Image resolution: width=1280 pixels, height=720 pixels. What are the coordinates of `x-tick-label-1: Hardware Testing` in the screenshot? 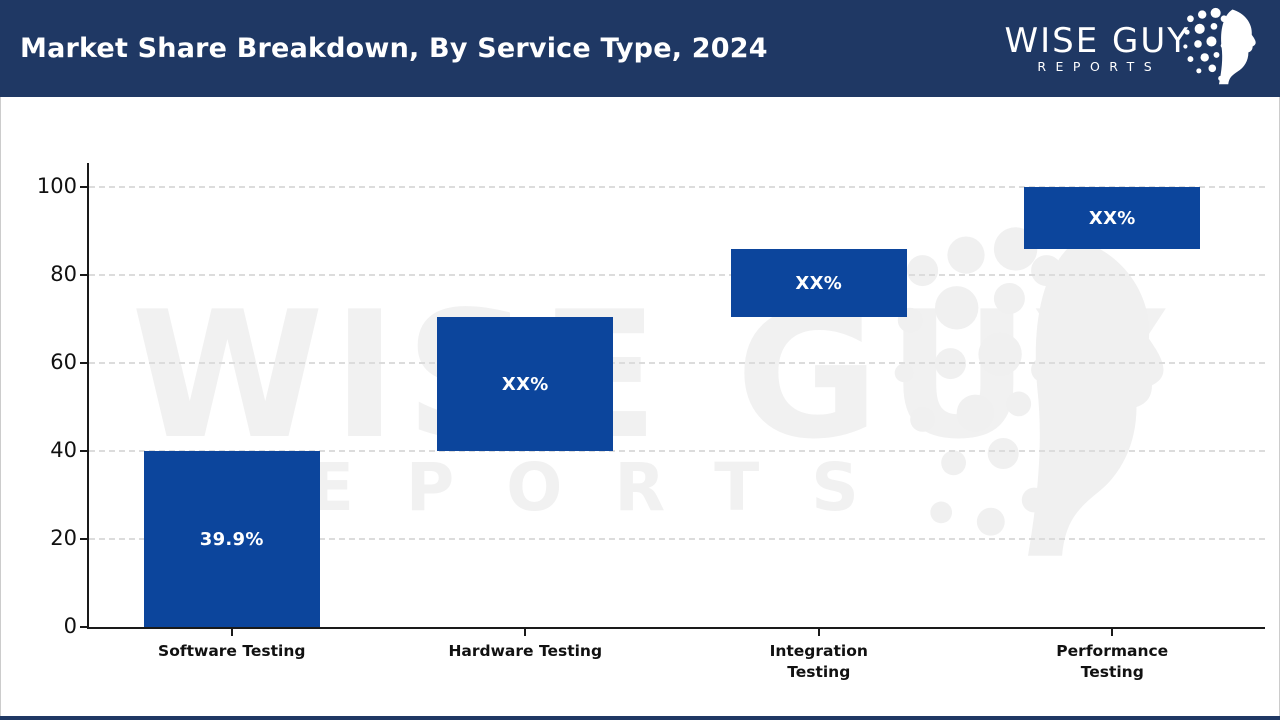 It's located at (525, 651).